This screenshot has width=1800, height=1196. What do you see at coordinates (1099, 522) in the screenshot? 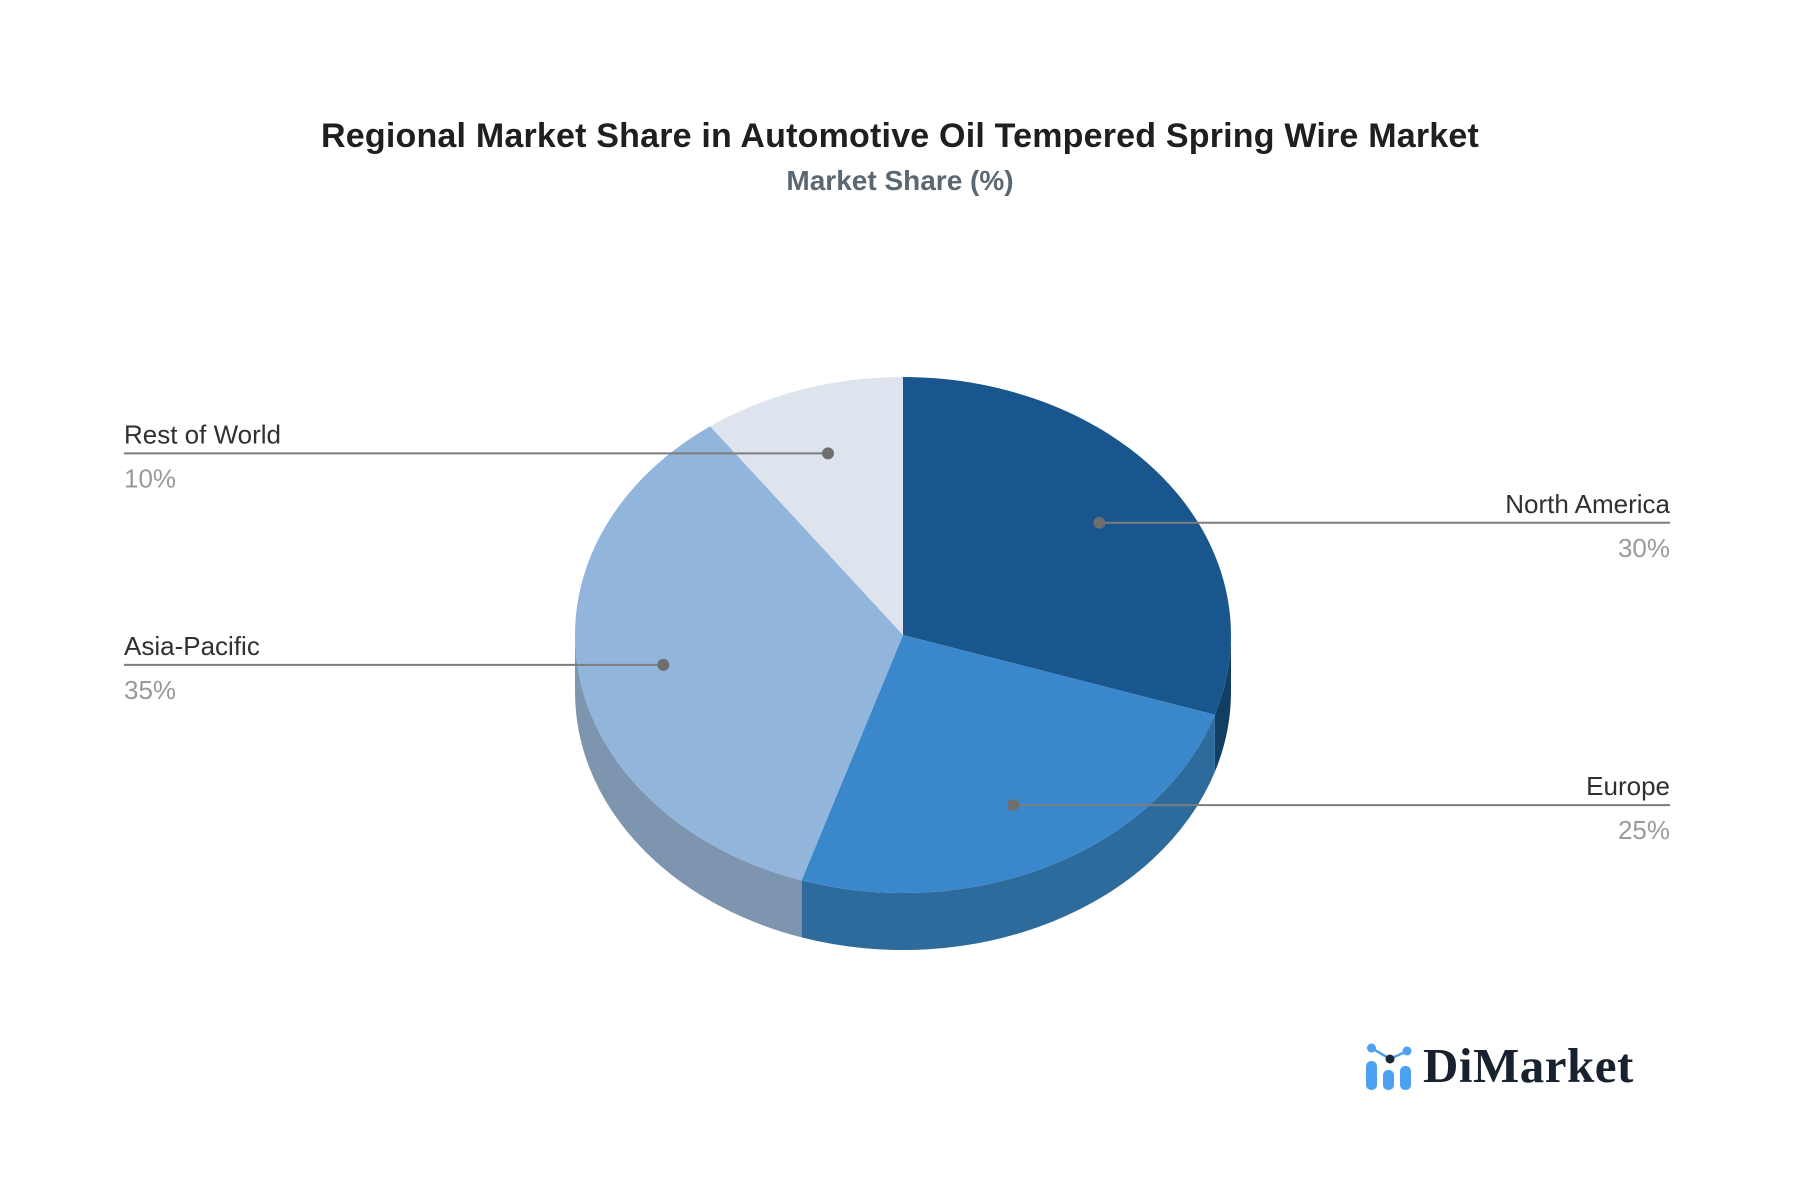
I see `leader-dot-north-america` at bounding box center [1099, 522].